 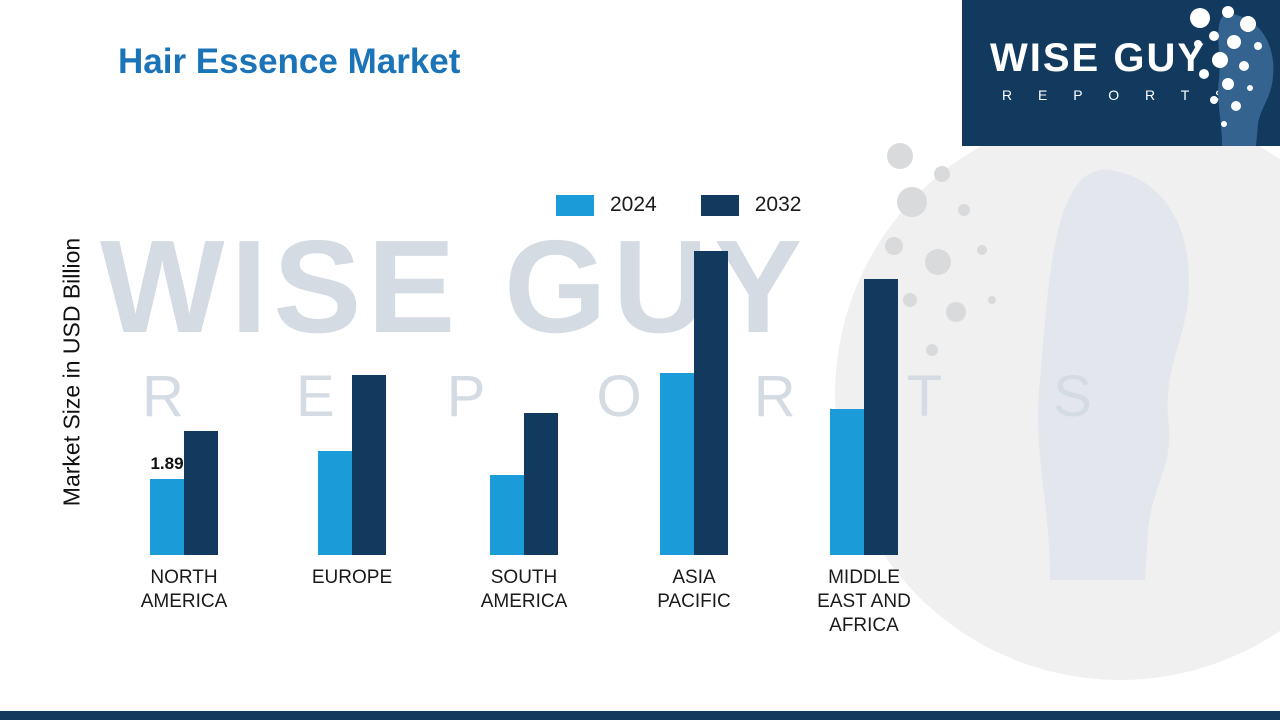 I want to click on dots-decoration, so click(x=940, y=249).